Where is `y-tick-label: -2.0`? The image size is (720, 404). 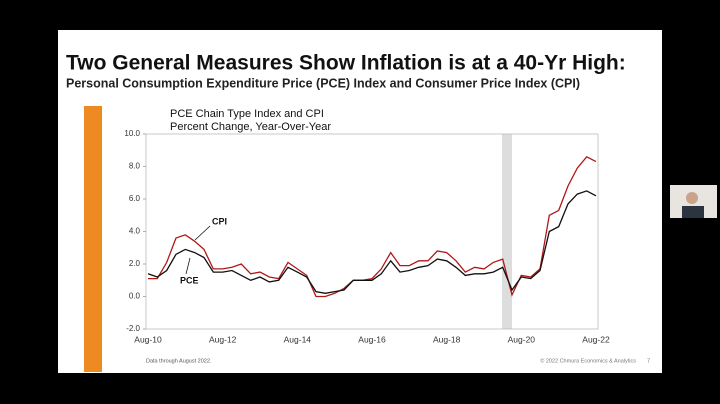
y-tick-label: -2.0 is located at coordinates (133, 328).